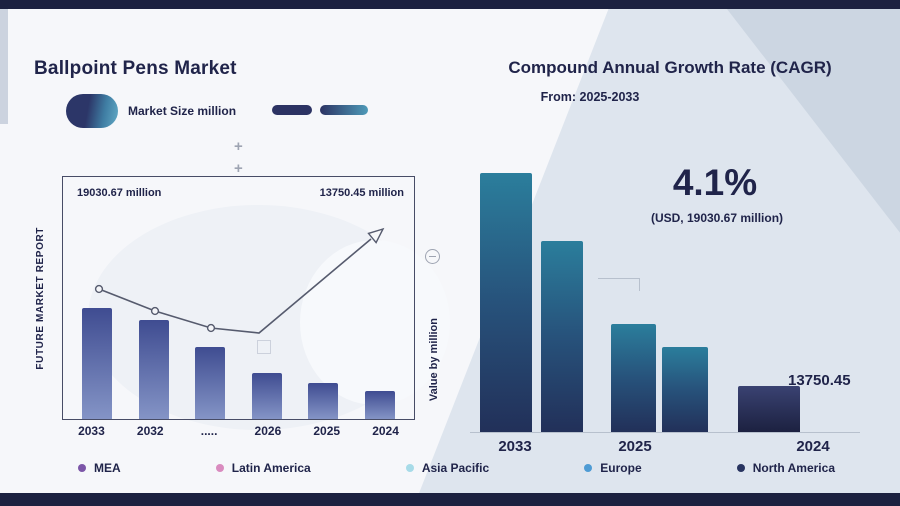 This screenshot has height=506, width=900. Describe the element at coordinates (182, 111) in the screenshot. I see `market-size-legend-label: Market Size million` at that location.